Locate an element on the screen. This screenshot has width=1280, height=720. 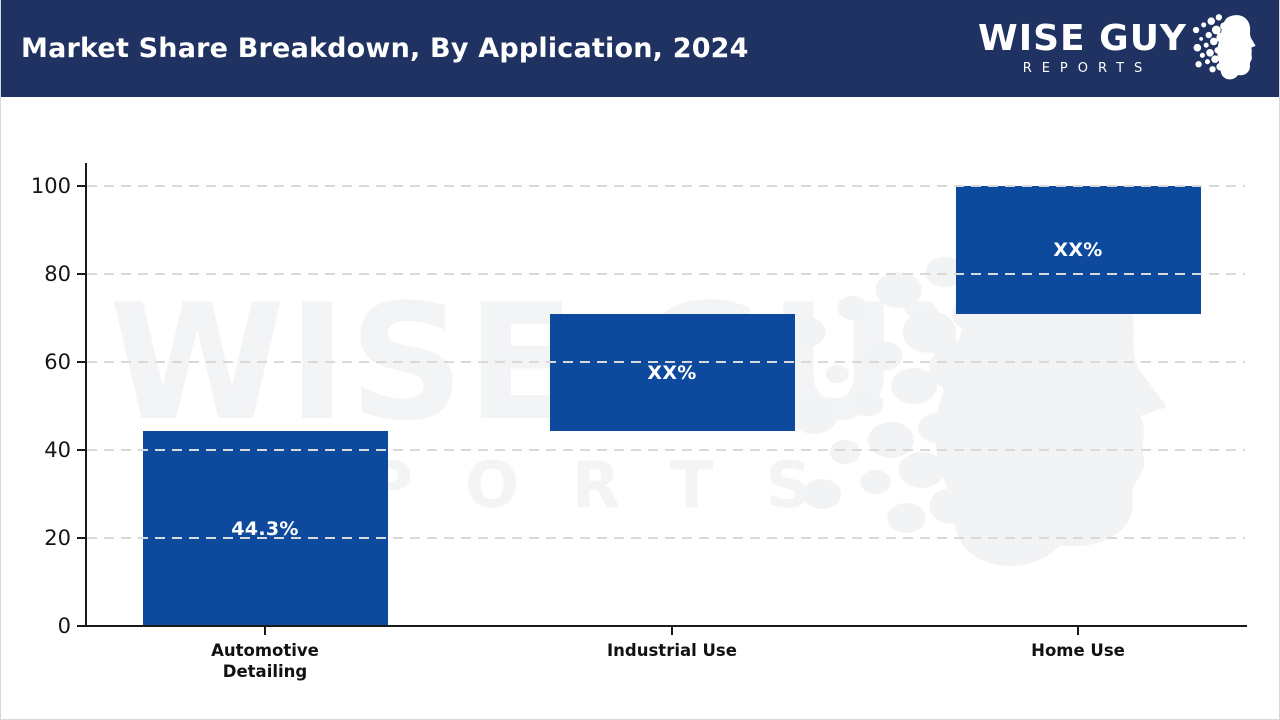
y-tick-label: 60 is located at coordinates (57, 362).